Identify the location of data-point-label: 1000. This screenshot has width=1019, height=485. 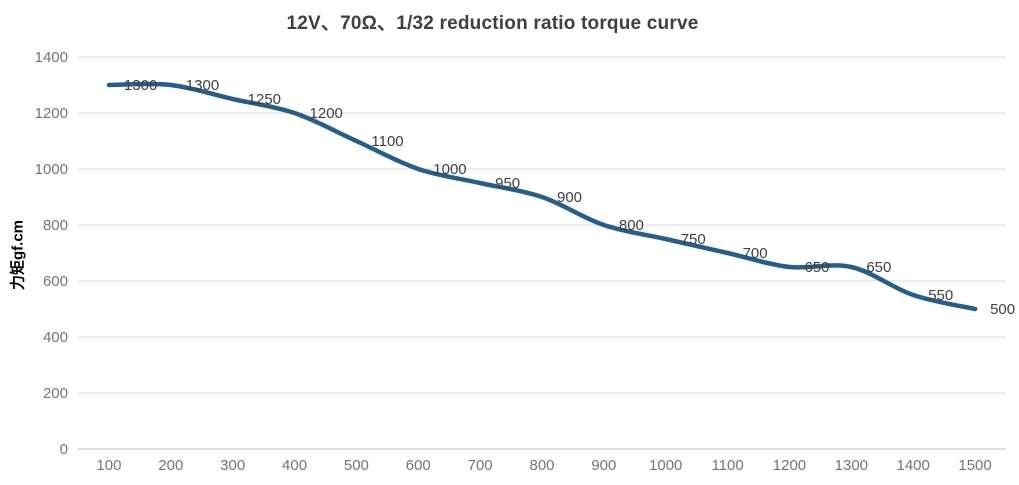
(449, 169).